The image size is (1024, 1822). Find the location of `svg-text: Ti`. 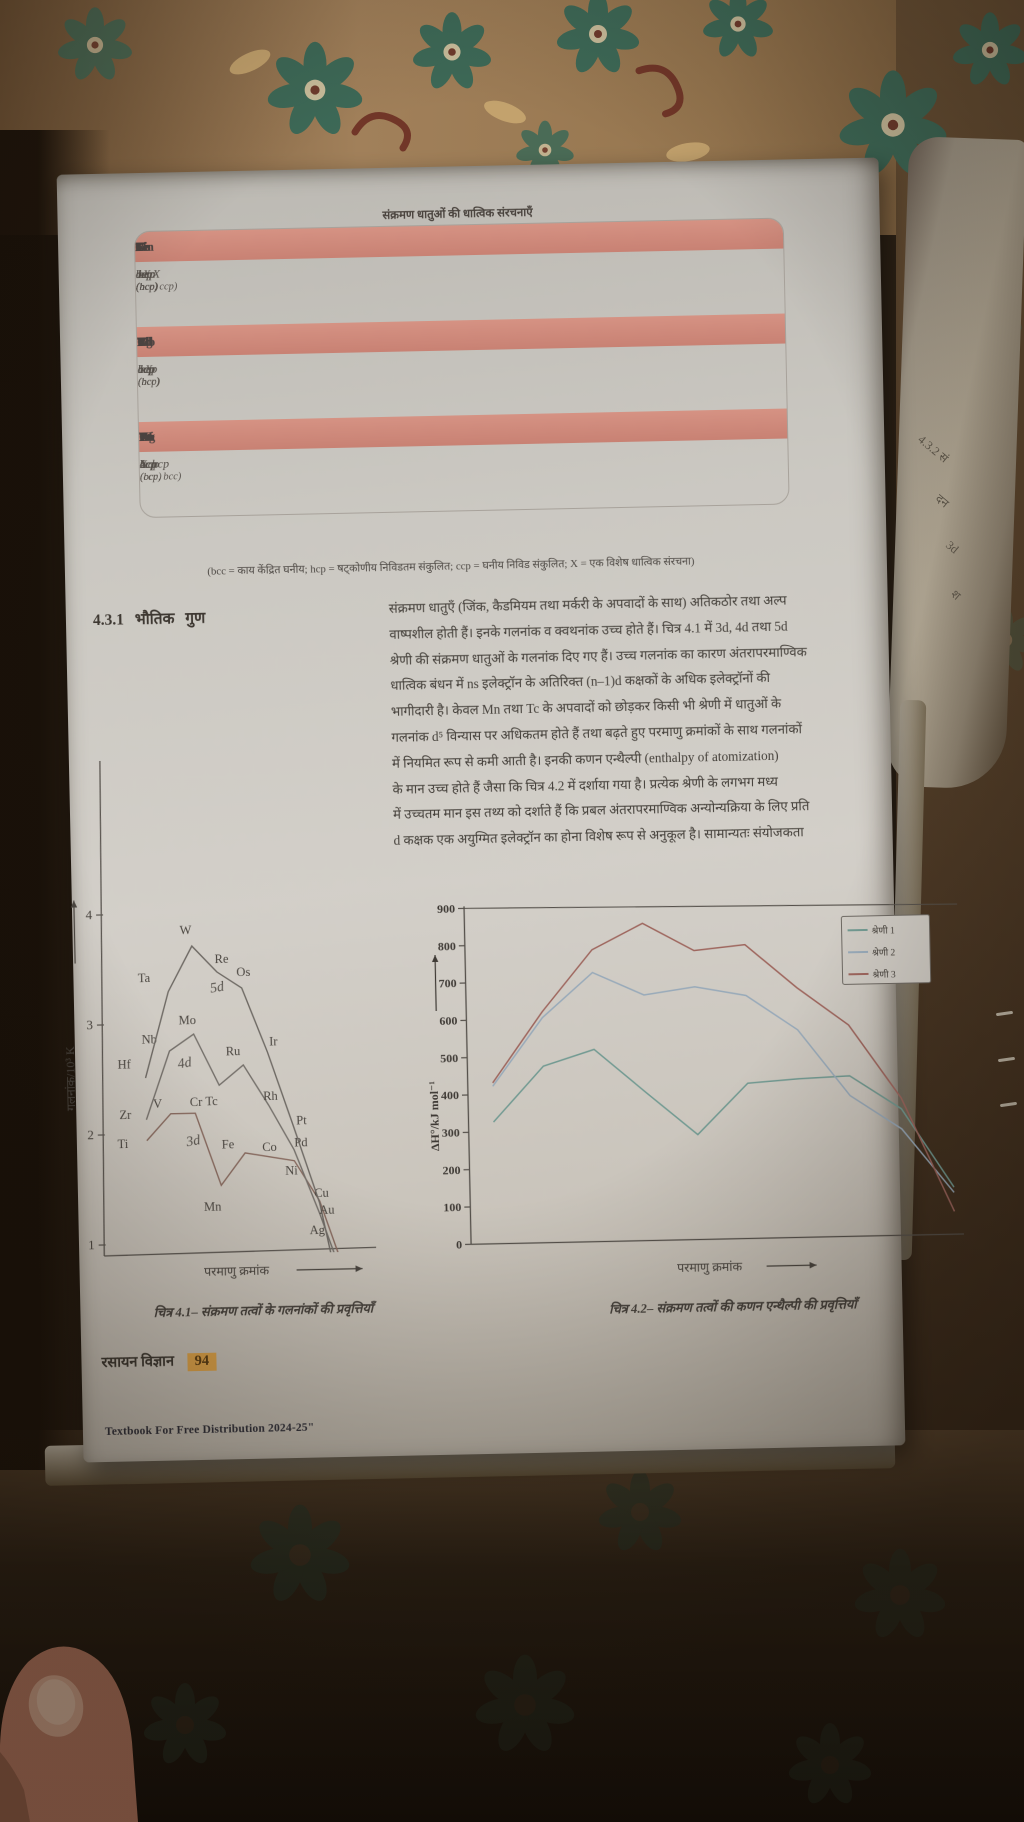

svg-text: Ti is located at coordinates (122, 1144).